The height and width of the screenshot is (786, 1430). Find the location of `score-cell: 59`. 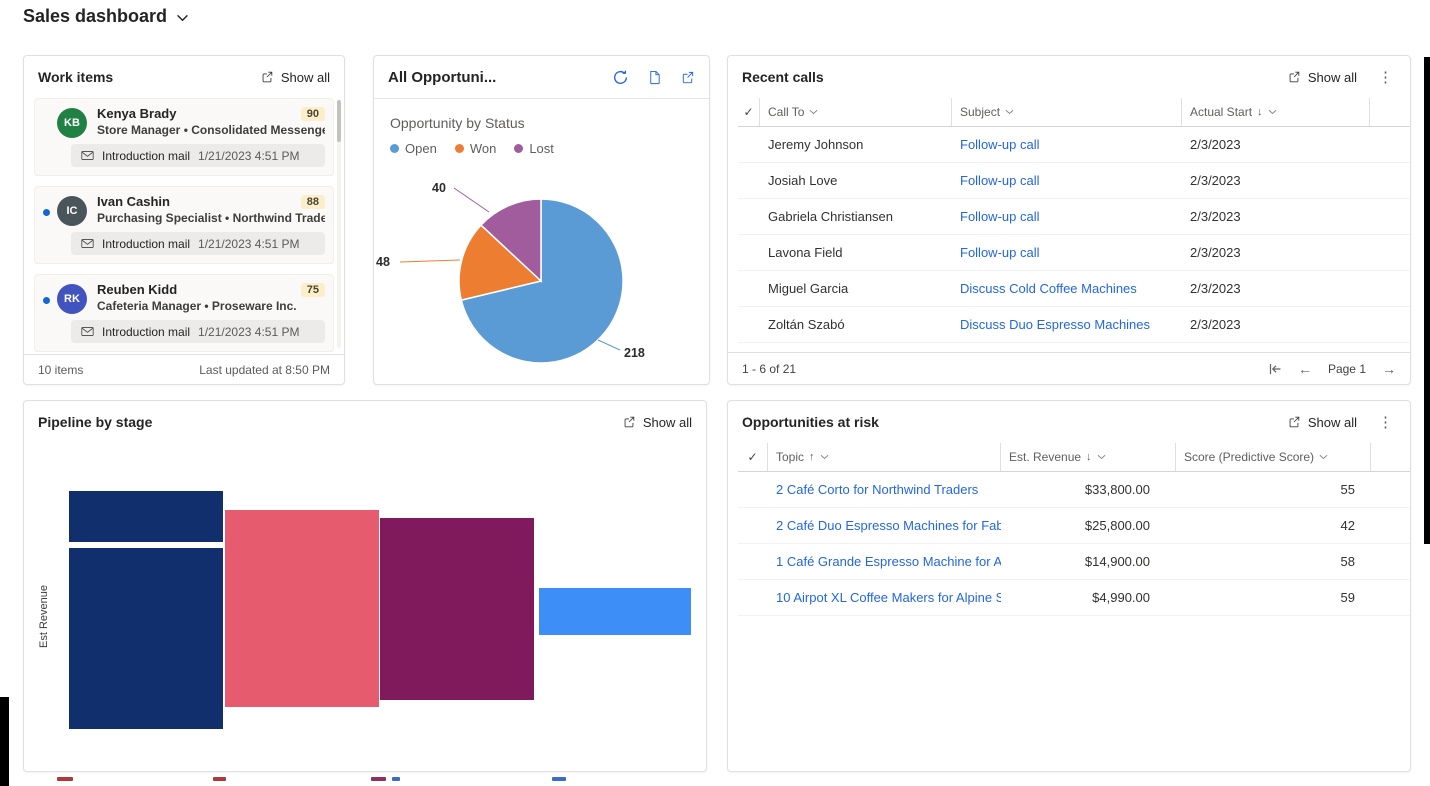

score-cell: 59 is located at coordinates (1347, 597).